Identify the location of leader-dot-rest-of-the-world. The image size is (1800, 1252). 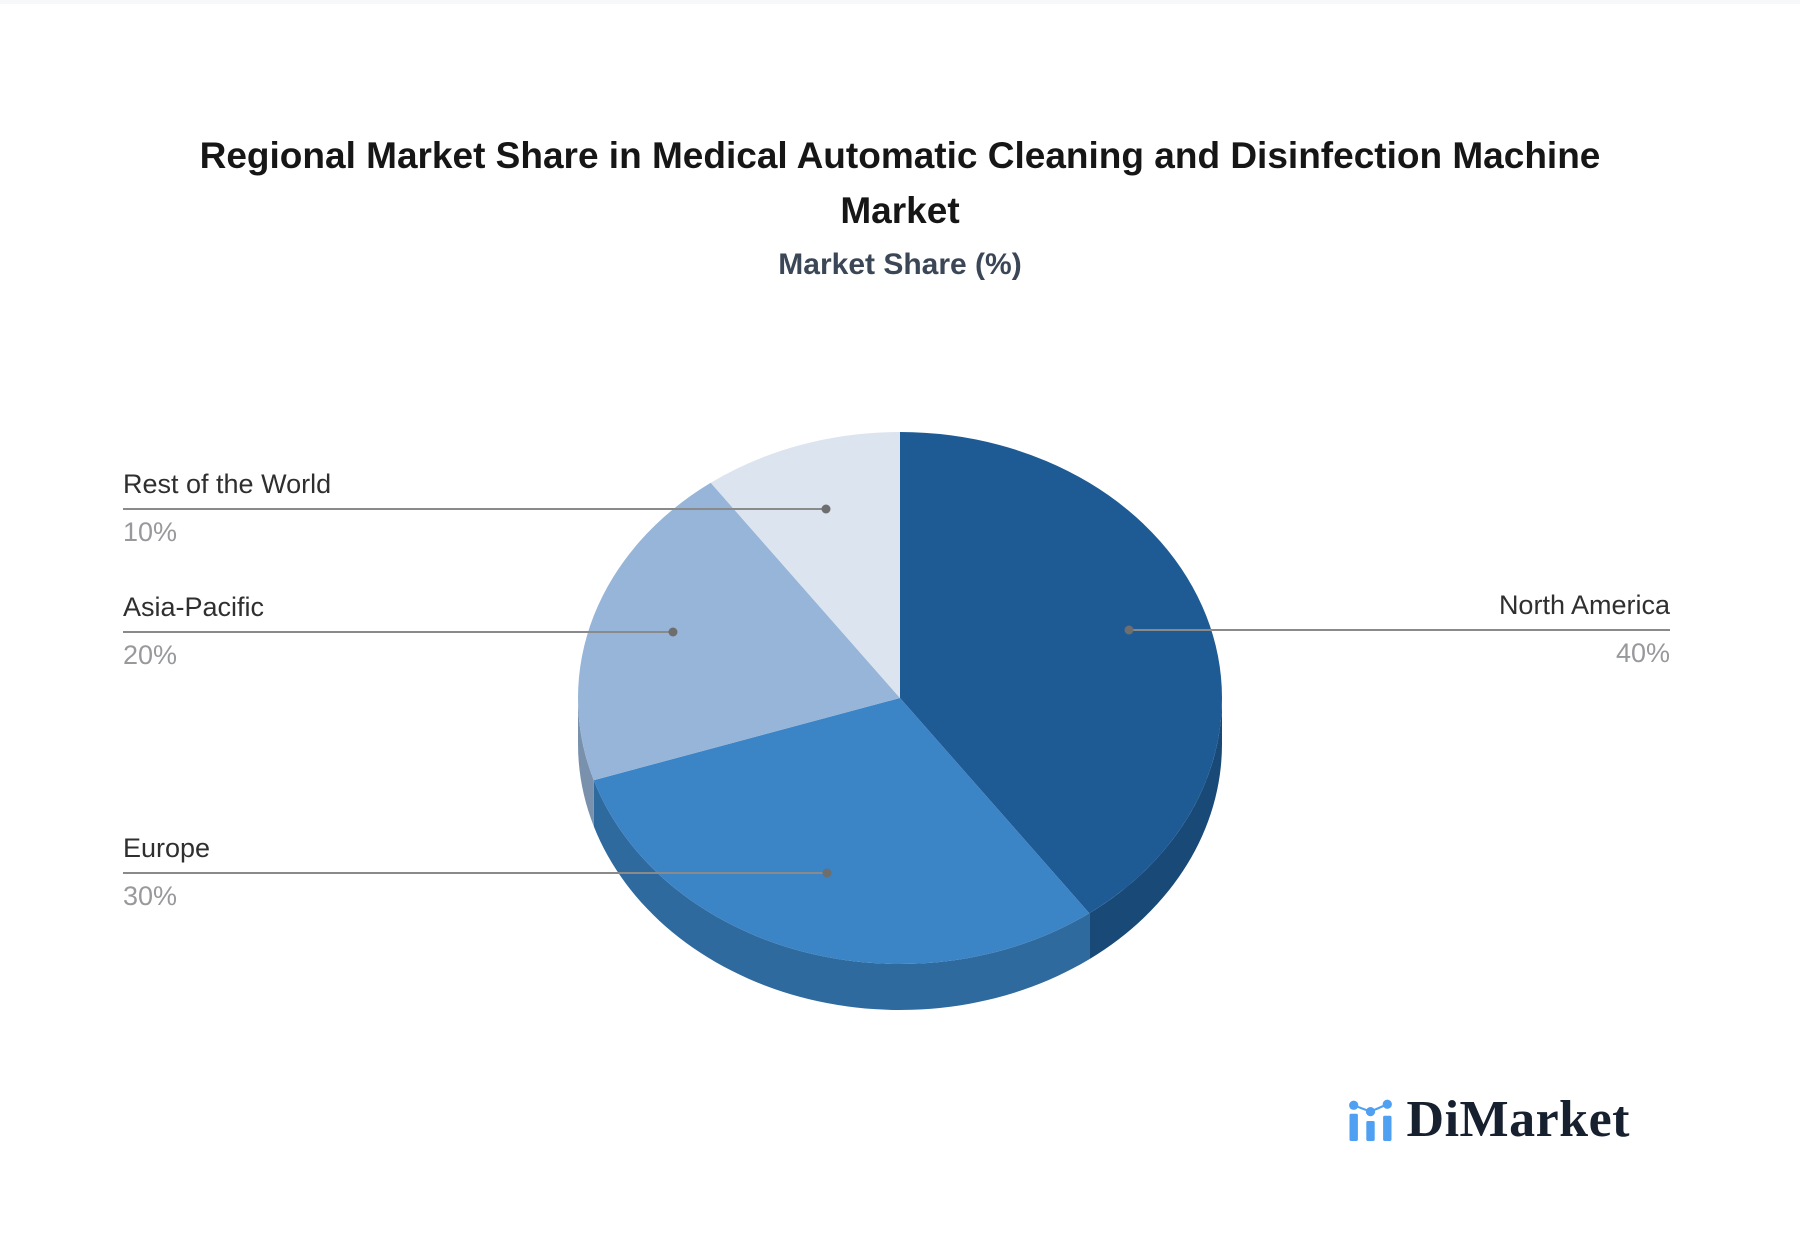
(826, 509).